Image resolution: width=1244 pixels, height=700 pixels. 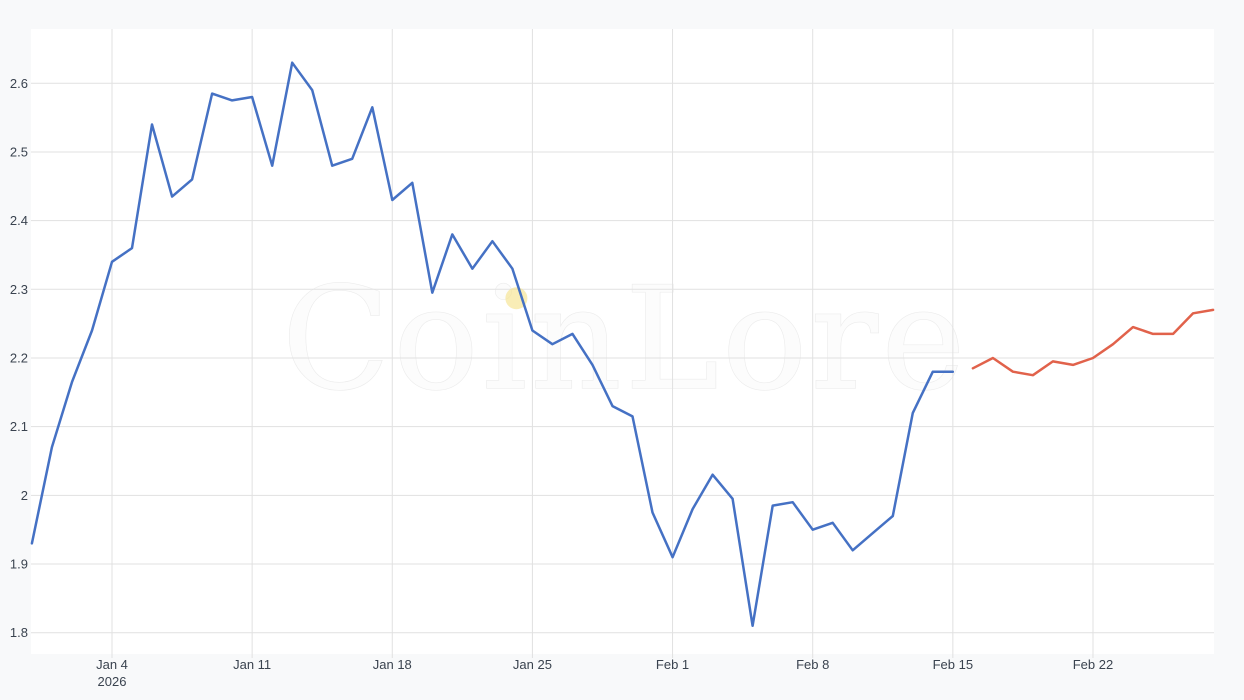 What do you see at coordinates (19, 220) in the screenshot?
I see `y-tick-label: 2.4` at bounding box center [19, 220].